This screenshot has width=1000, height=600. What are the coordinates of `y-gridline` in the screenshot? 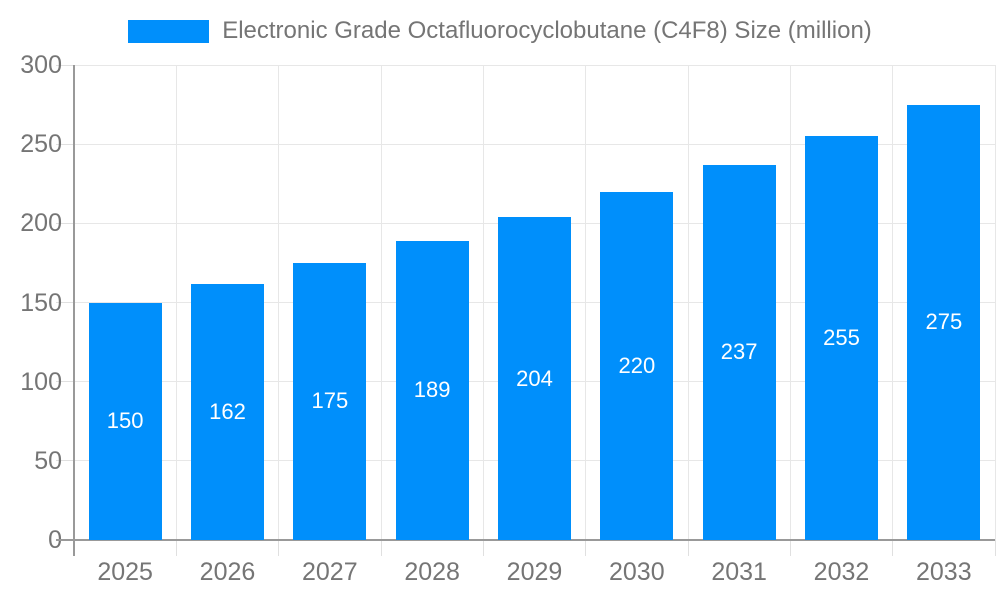 It's located at (534, 65).